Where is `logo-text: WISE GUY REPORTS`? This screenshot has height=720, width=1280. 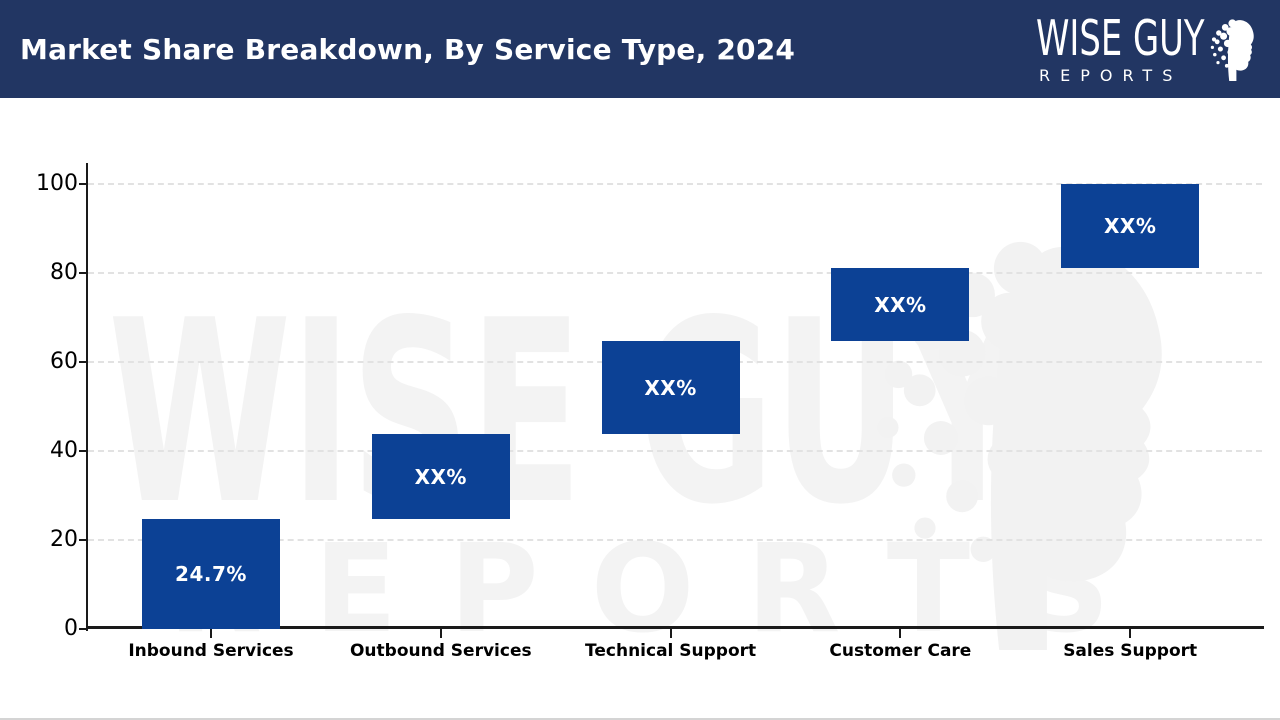
logo-text: WISE GUY REPORTS is located at coordinates (1123, 49).